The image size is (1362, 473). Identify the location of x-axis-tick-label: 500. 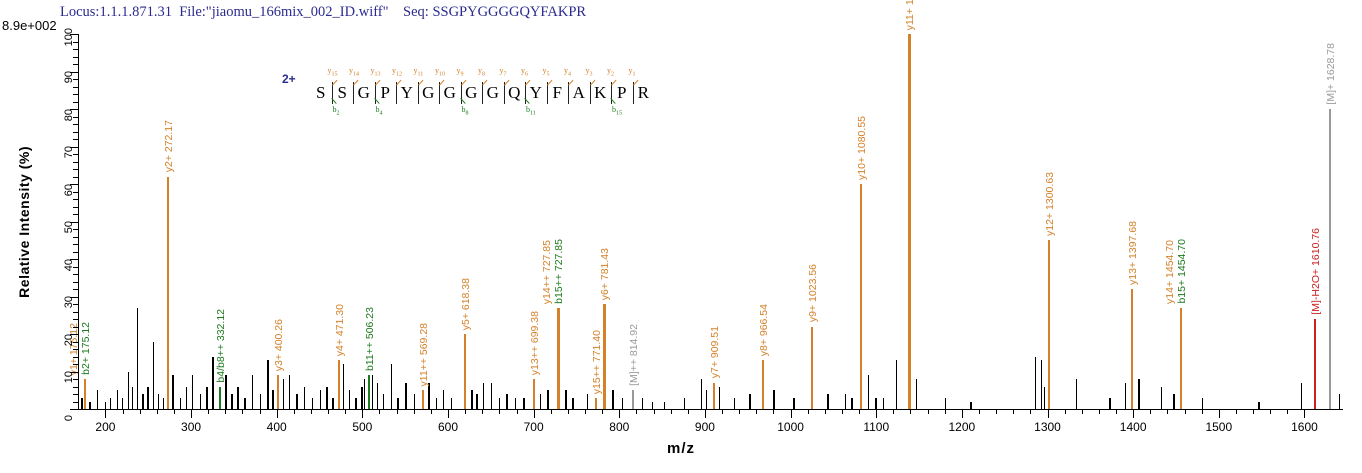
(362, 427).